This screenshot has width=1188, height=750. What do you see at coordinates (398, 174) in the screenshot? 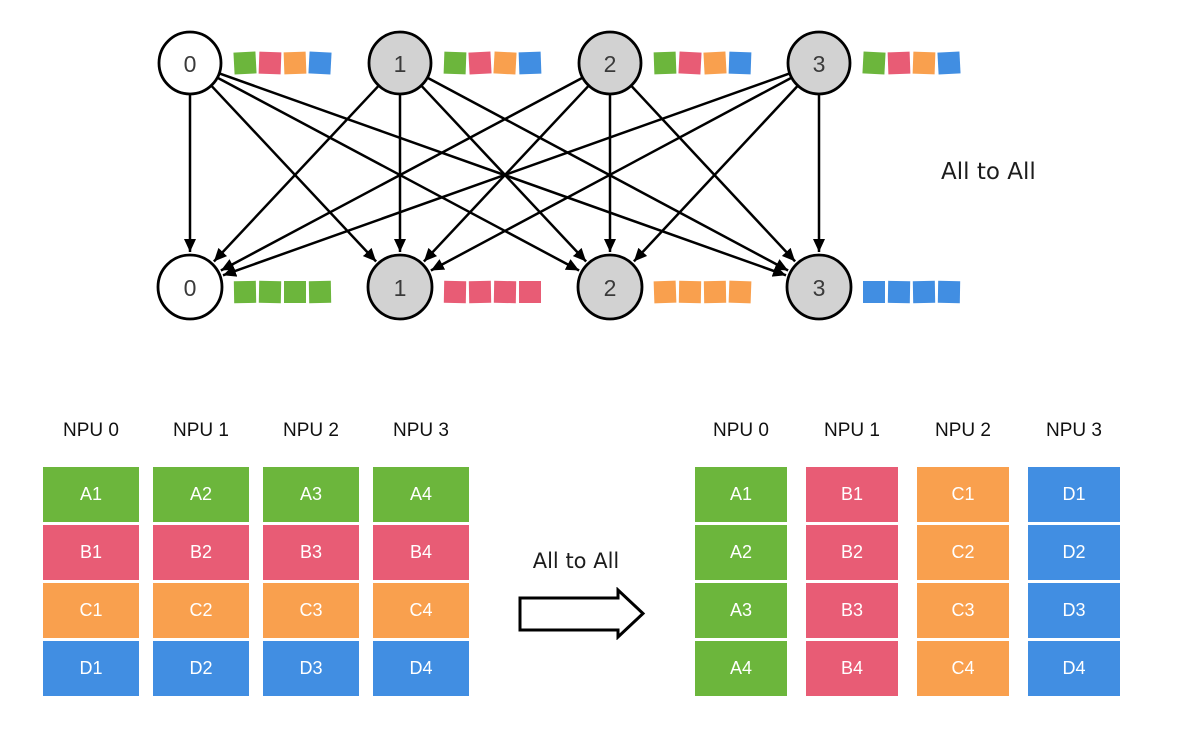
I see `edge-top0-bottom2` at bounding box center [398, 174].